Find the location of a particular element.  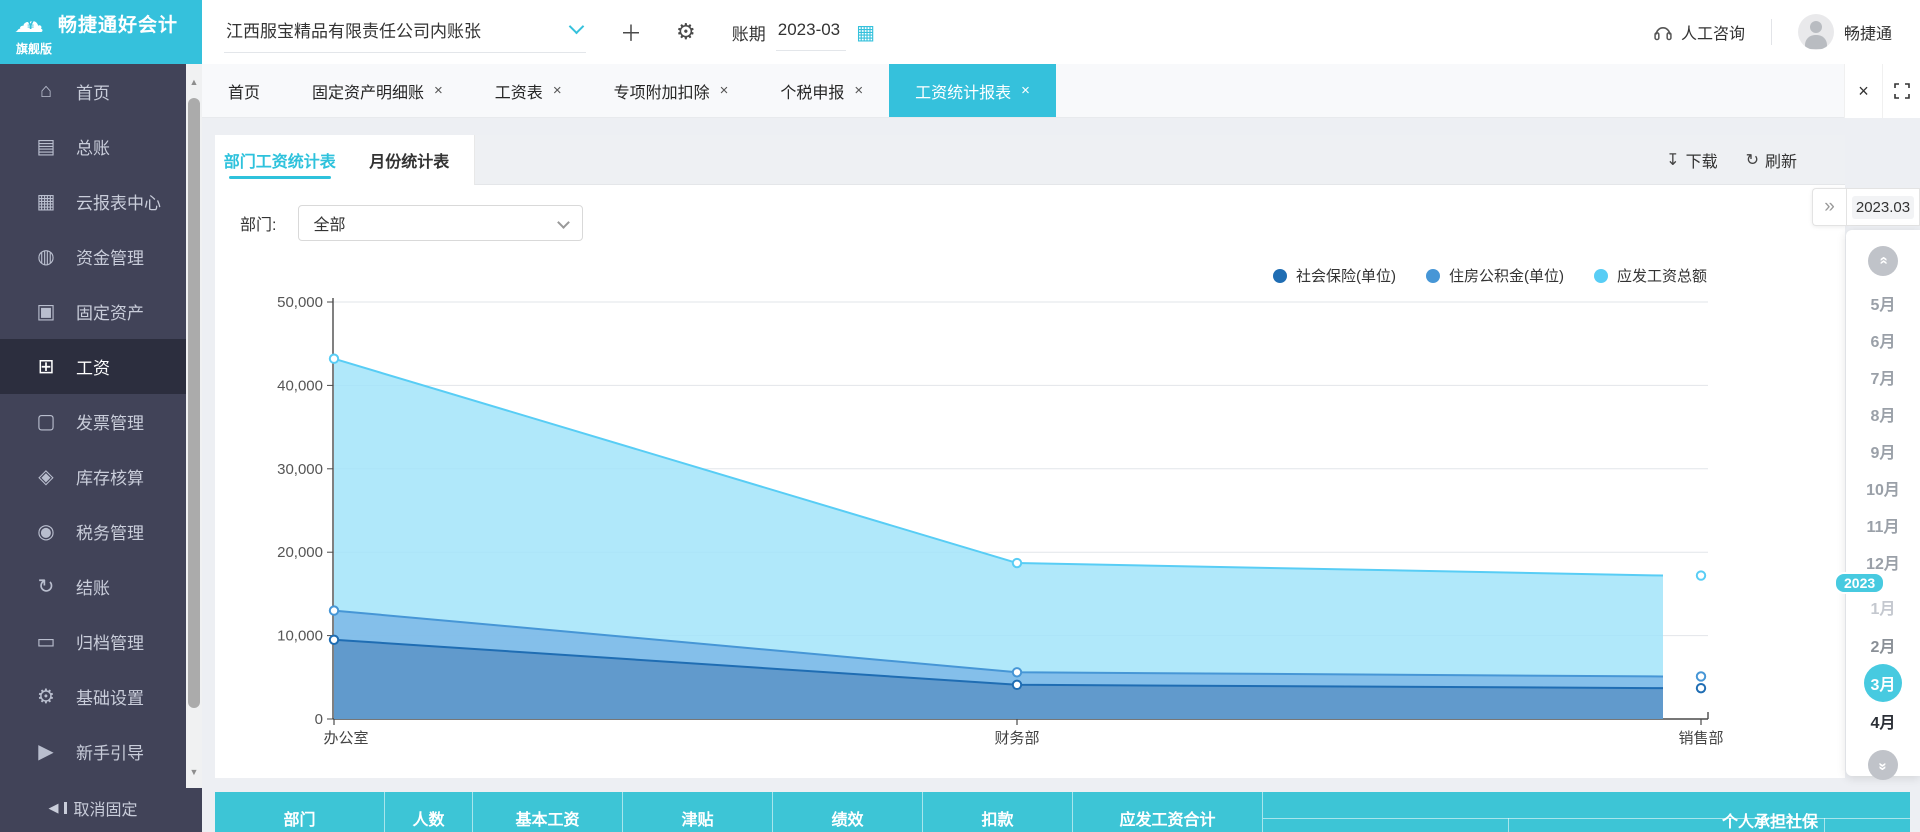

money-bag-icon: ◍ is located at coordinates (46, 257).